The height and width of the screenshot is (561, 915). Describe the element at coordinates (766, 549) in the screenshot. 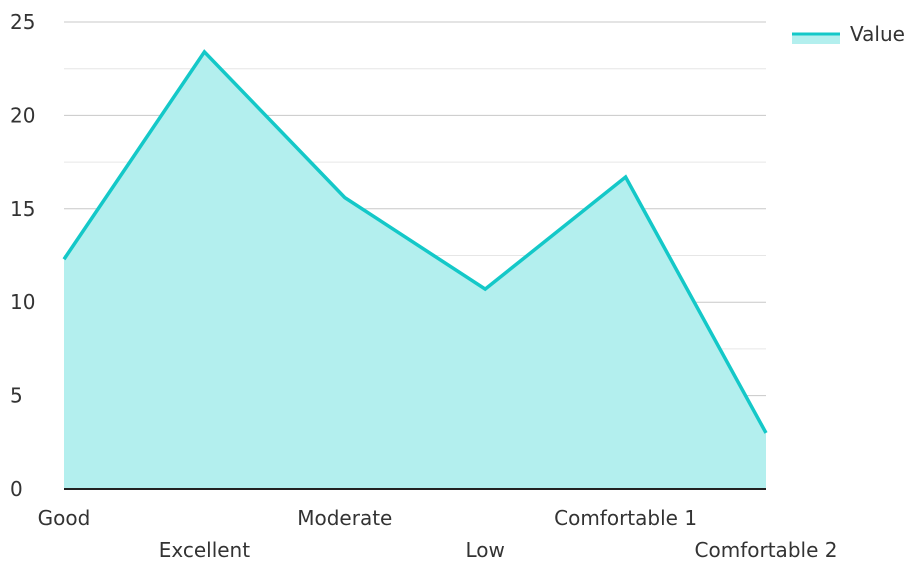

I see `x-tick-label: Comfortable 2` at that location.